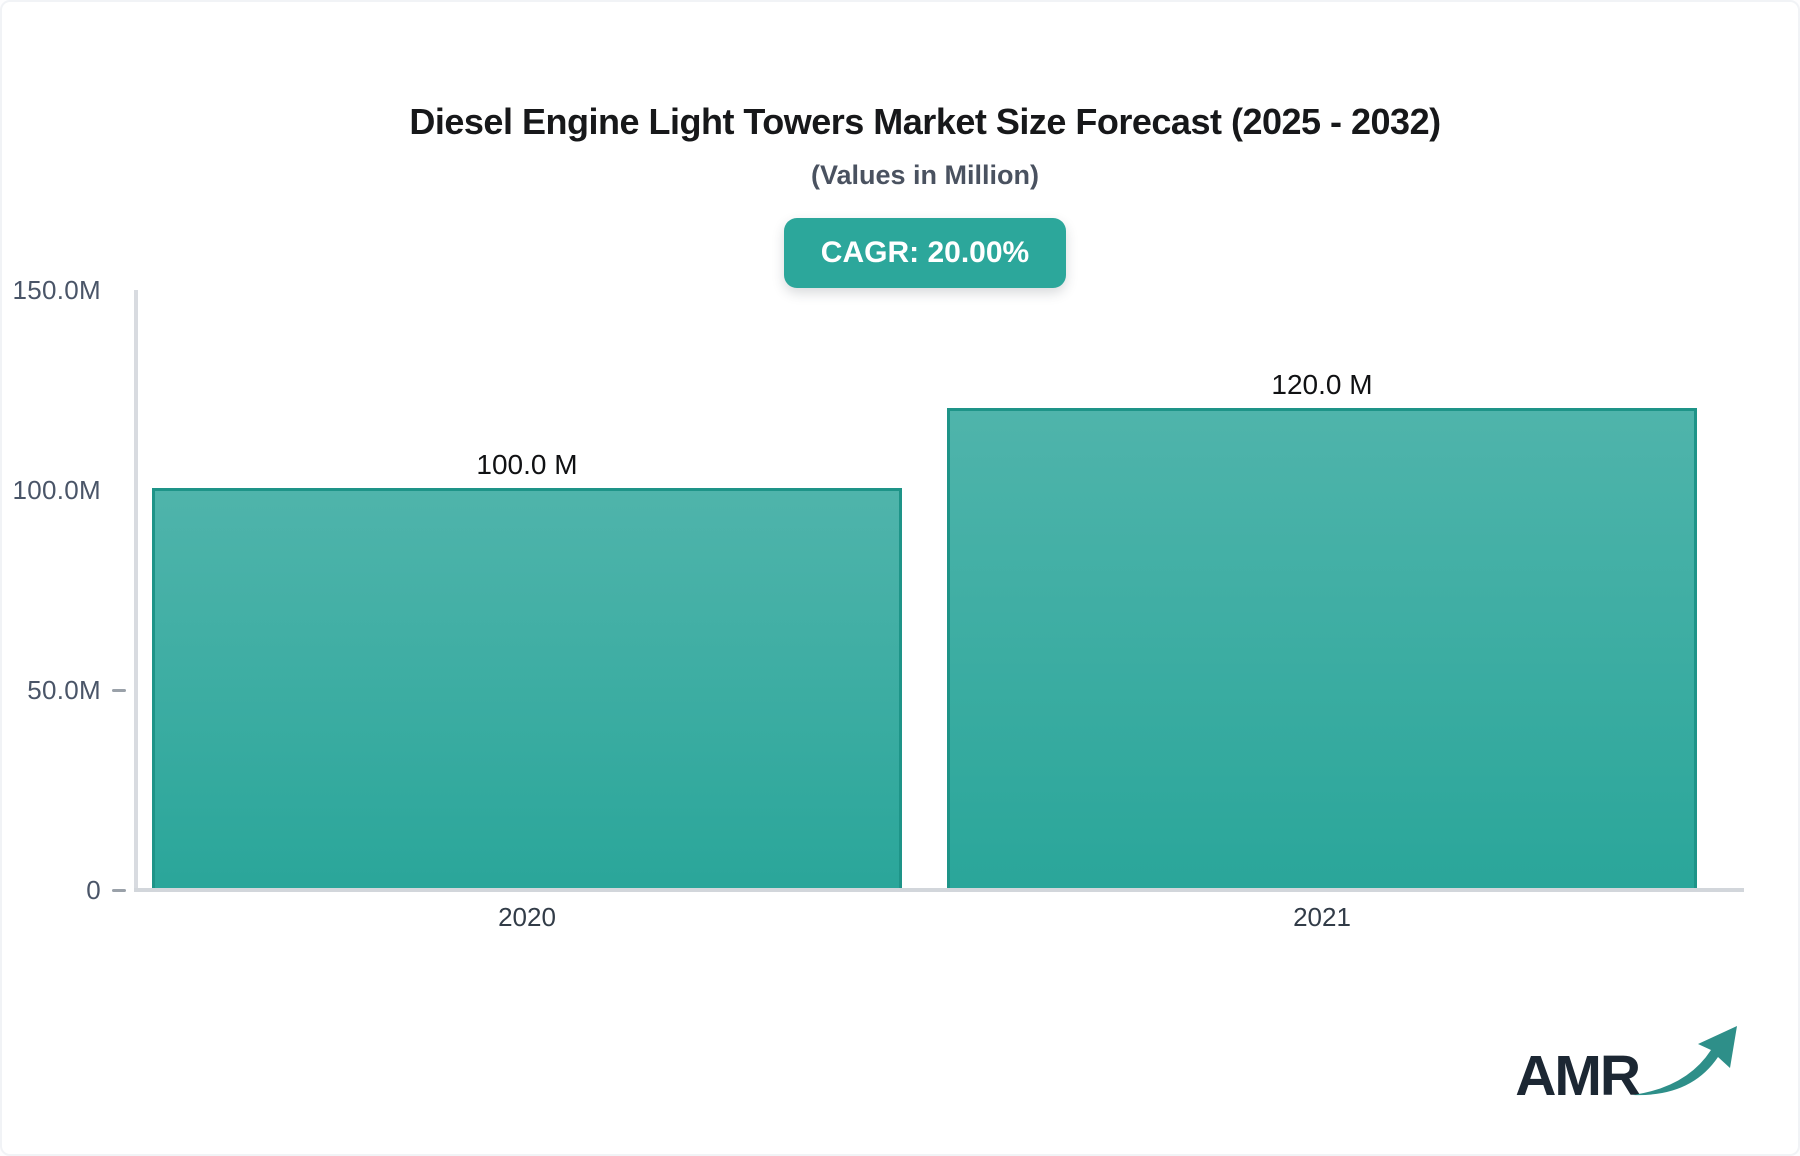  I want to click on y-tick-label: 0, so click(93, 889).